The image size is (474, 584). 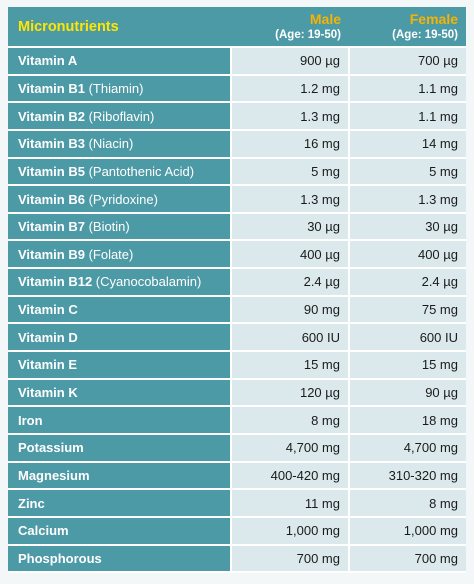 What do you see at coordinates (237, 255) in the screenshot?
I see `table-row: Vitamin B9 (Folate) 400 µg 400 µg` at bounding box center [237, 255].